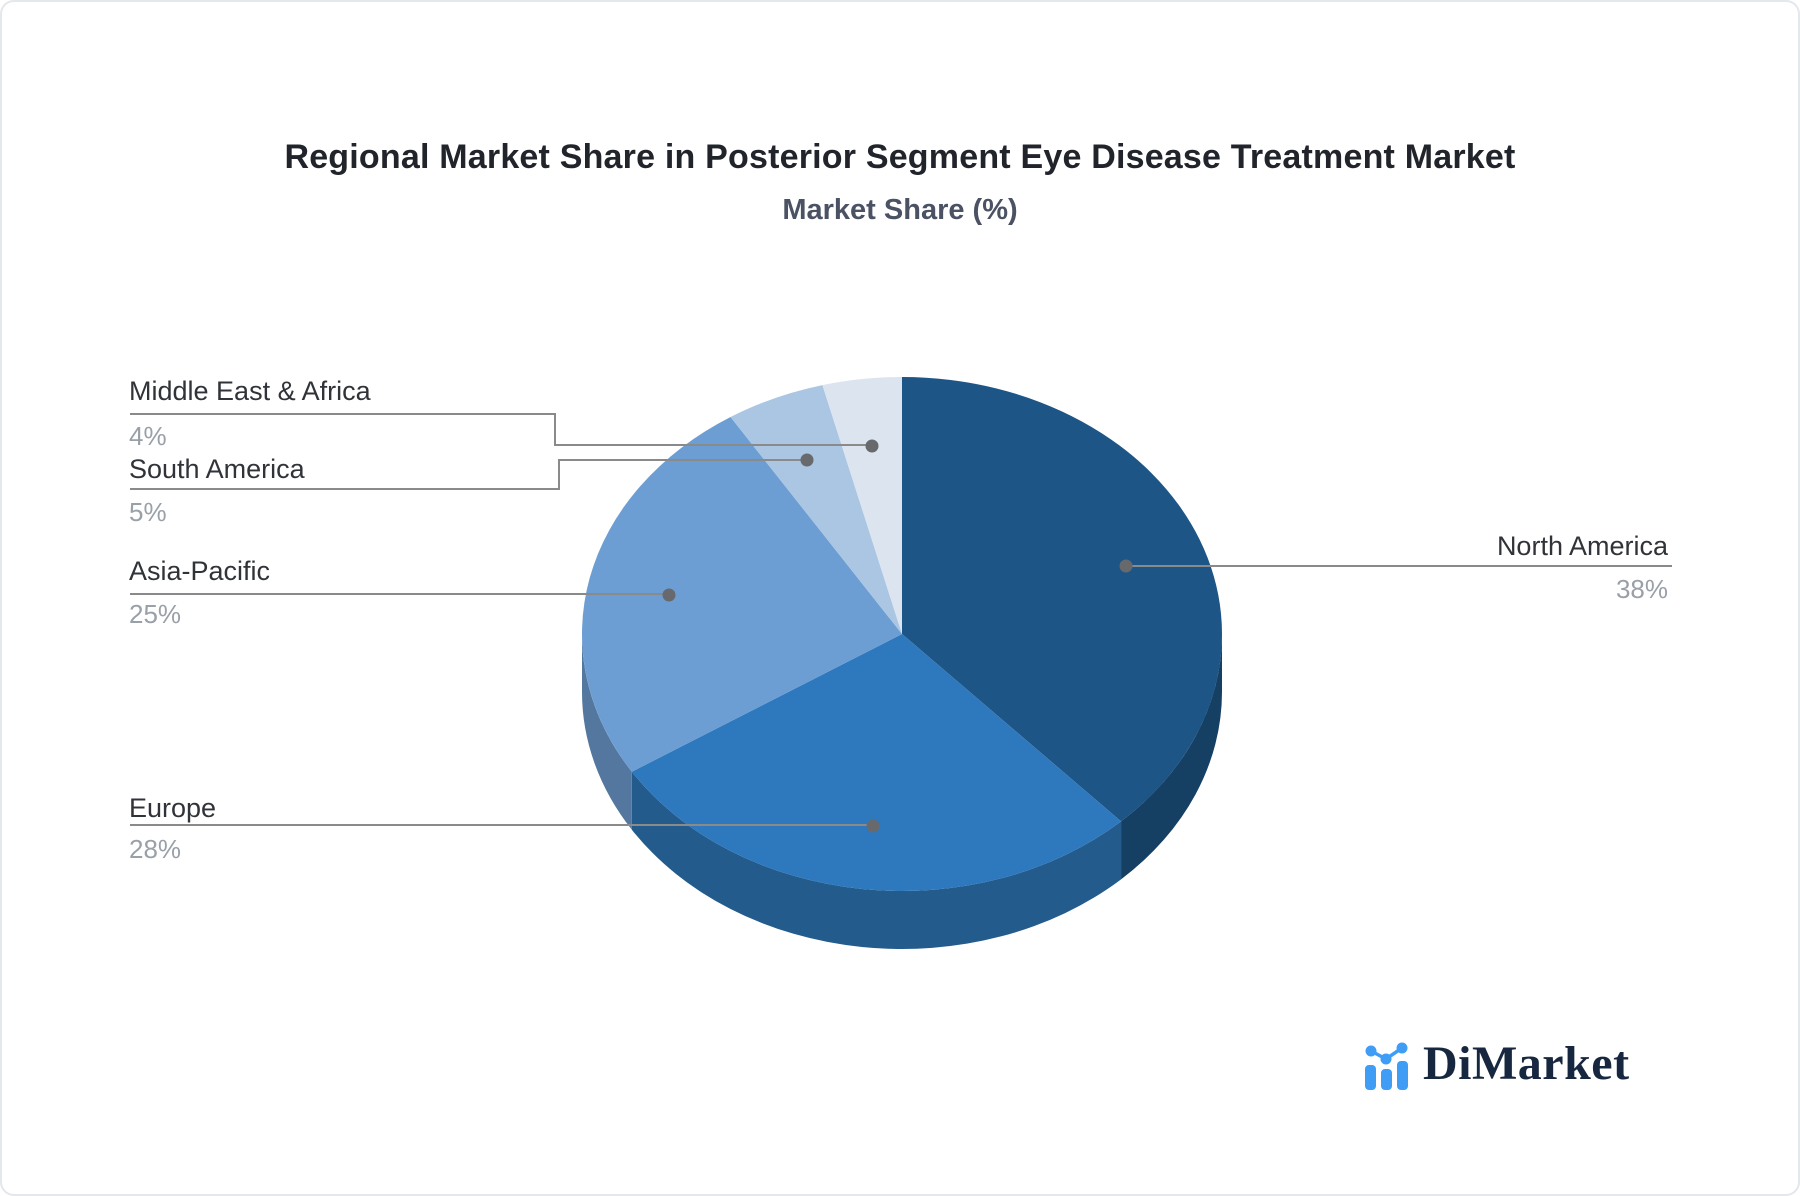 This screenshot has height=1196, width=1800. I want to click on value-north-america: 38%, so click(1641, 589).